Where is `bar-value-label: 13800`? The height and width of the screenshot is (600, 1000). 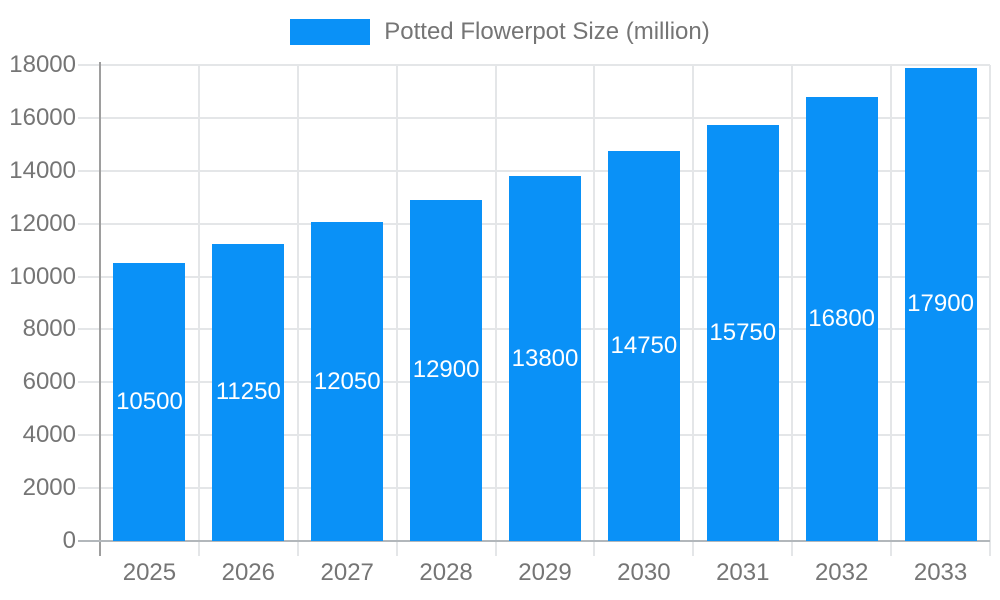 bar-value-label: 13800 is located at coordinates (545, 358).